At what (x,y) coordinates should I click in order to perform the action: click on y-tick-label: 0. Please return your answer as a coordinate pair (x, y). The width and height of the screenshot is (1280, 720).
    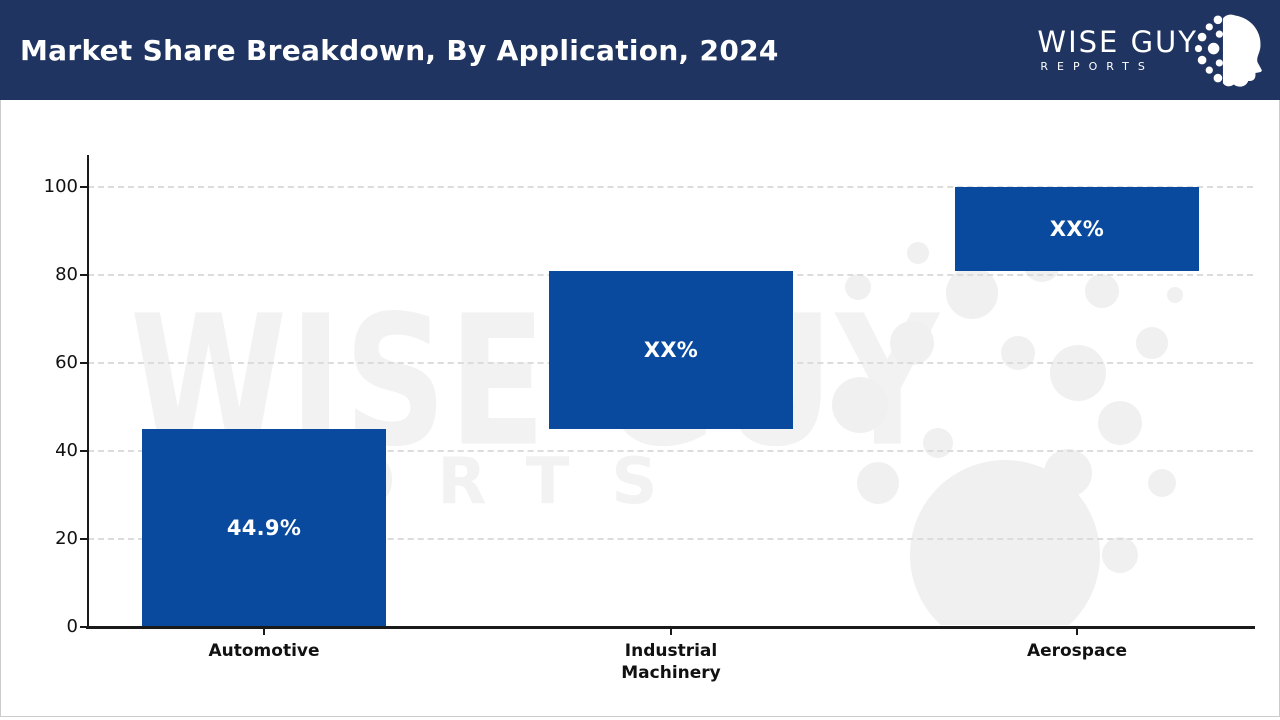
    Looking at the image, I should click on (72, 626).